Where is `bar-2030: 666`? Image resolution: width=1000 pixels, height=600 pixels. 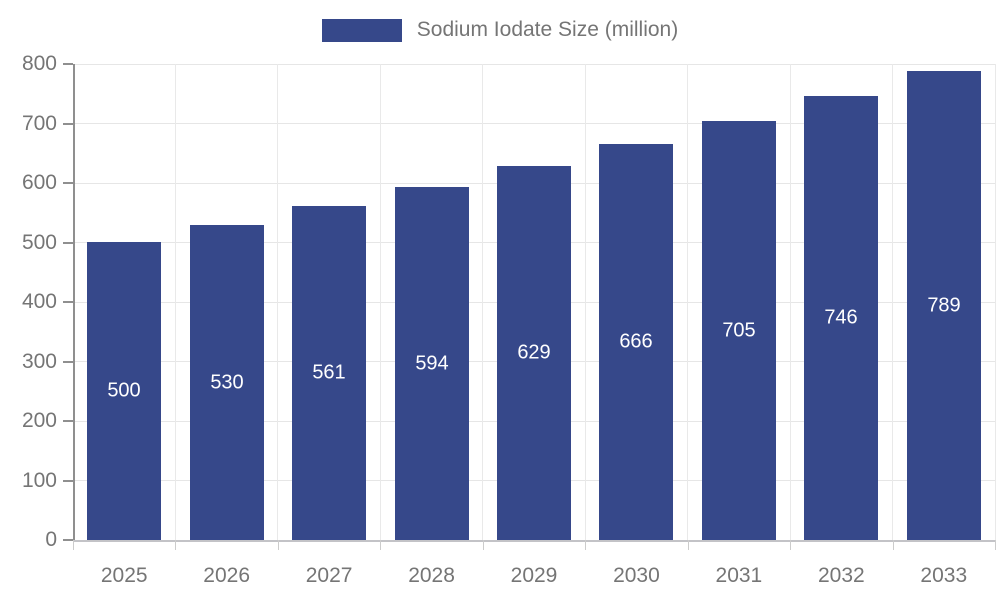
bar-2030: 666 is located at coordinates (636, 342).